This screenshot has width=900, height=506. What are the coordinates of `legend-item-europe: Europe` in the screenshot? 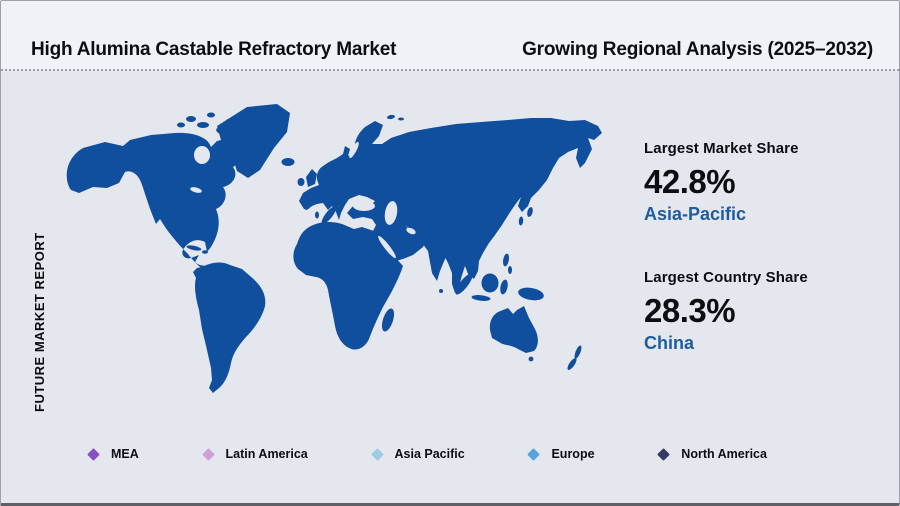 It's located at (561, 454).